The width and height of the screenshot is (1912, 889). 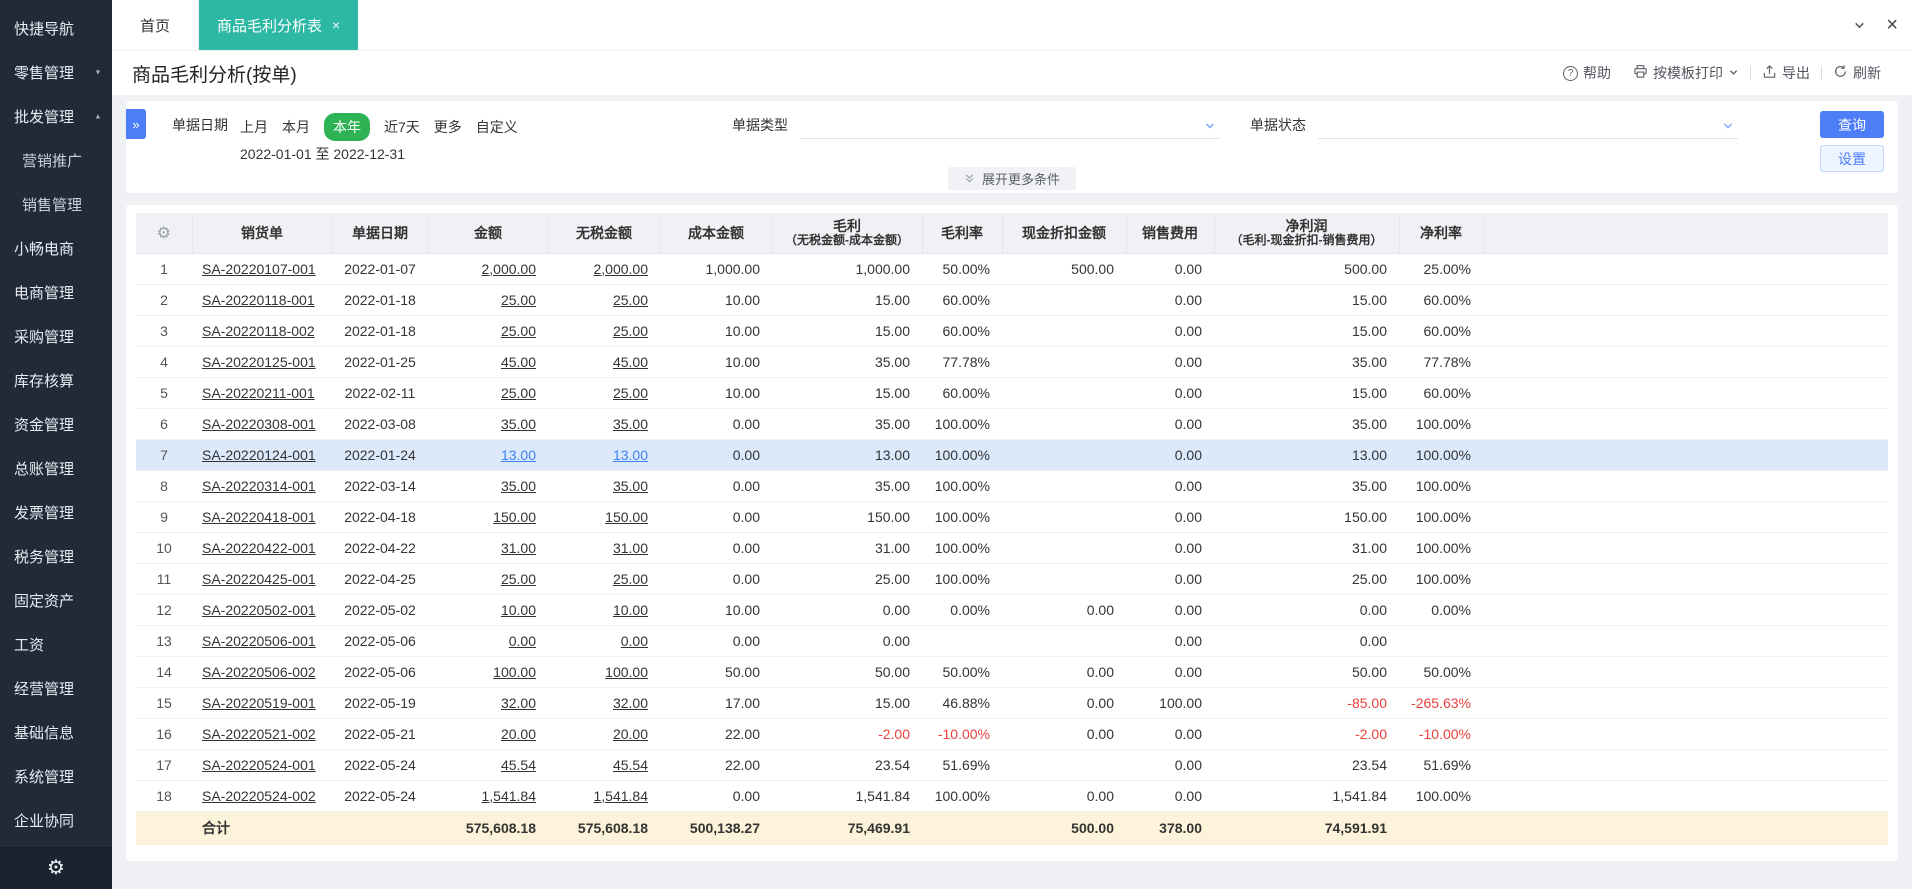 What do you see at coordinates (259, 795) in the screenshot?
I see `order-link: SA-20220524-002` at bounding box center [259, 795].